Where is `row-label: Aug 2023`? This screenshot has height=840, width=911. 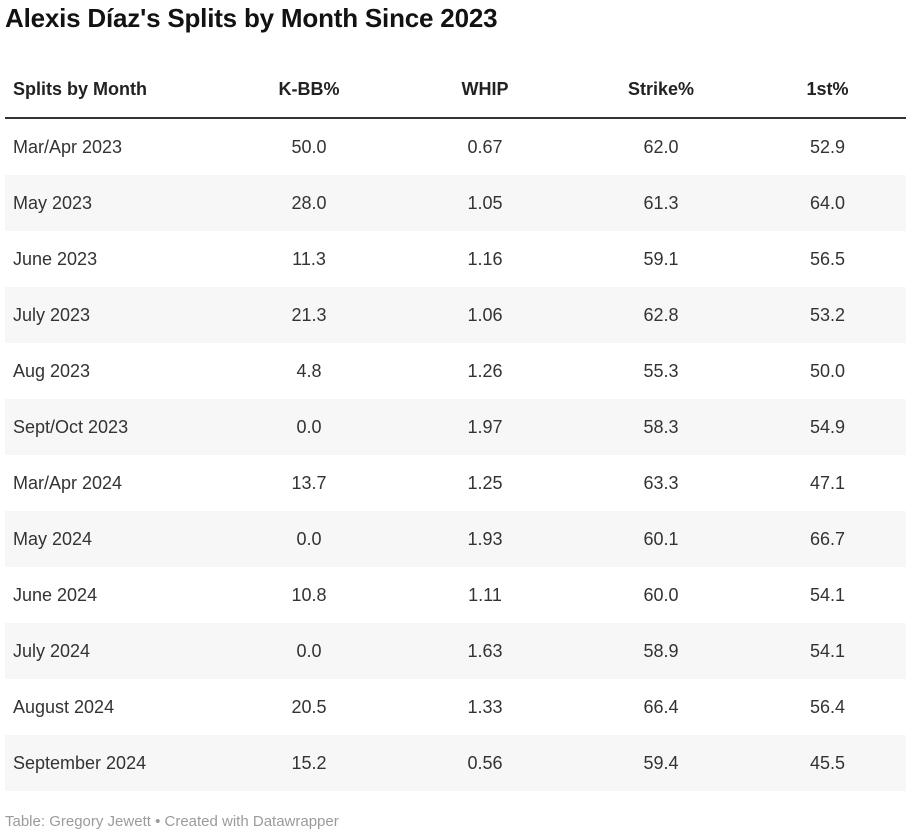 row-label: Aug 2023 is located at coordinates (52, 370).